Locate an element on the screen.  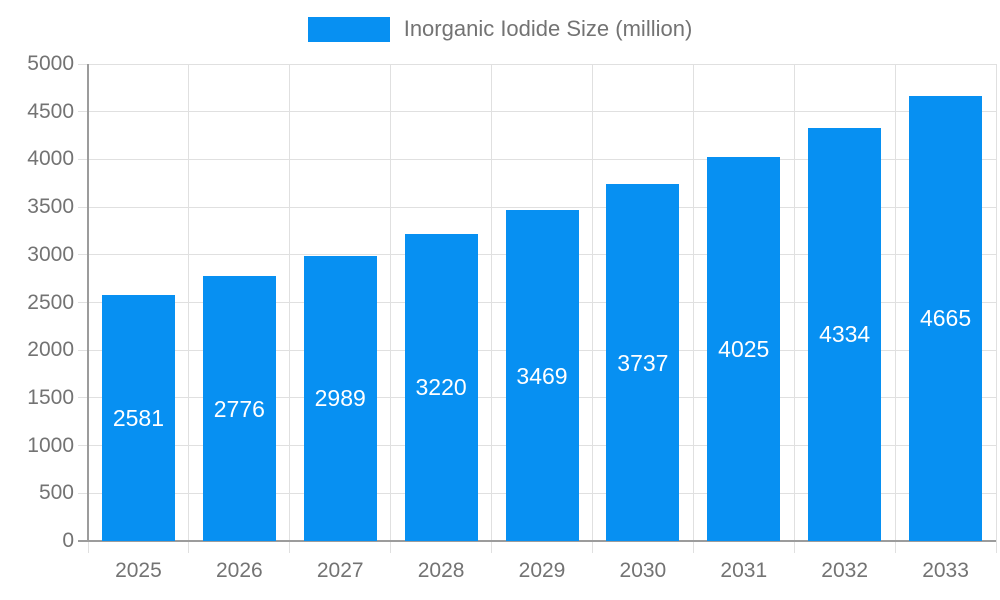
y-axis-label: 4500 is located at coordinates (50, 111).